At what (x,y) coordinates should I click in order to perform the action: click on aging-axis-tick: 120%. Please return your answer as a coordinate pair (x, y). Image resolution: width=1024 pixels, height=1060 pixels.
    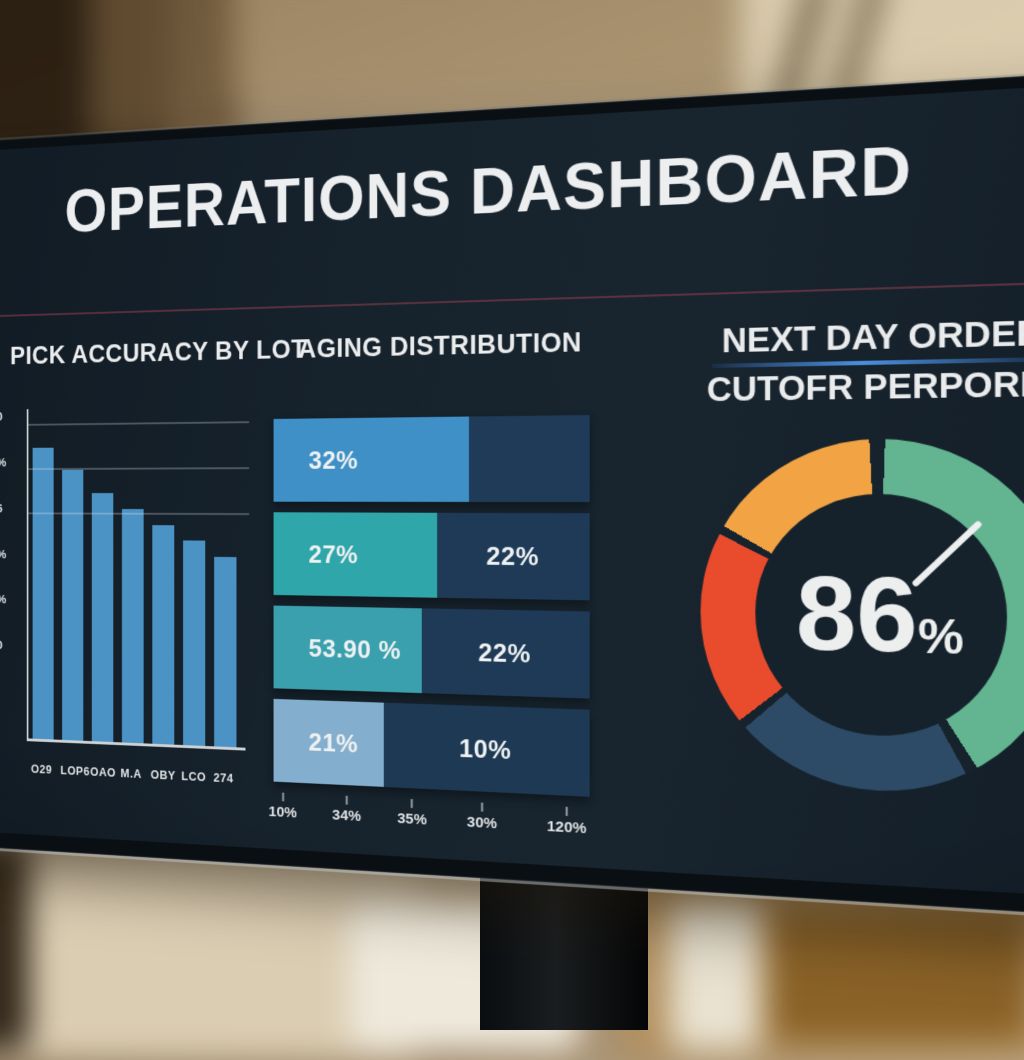
    Looking at the image, I should click on (567, 822).